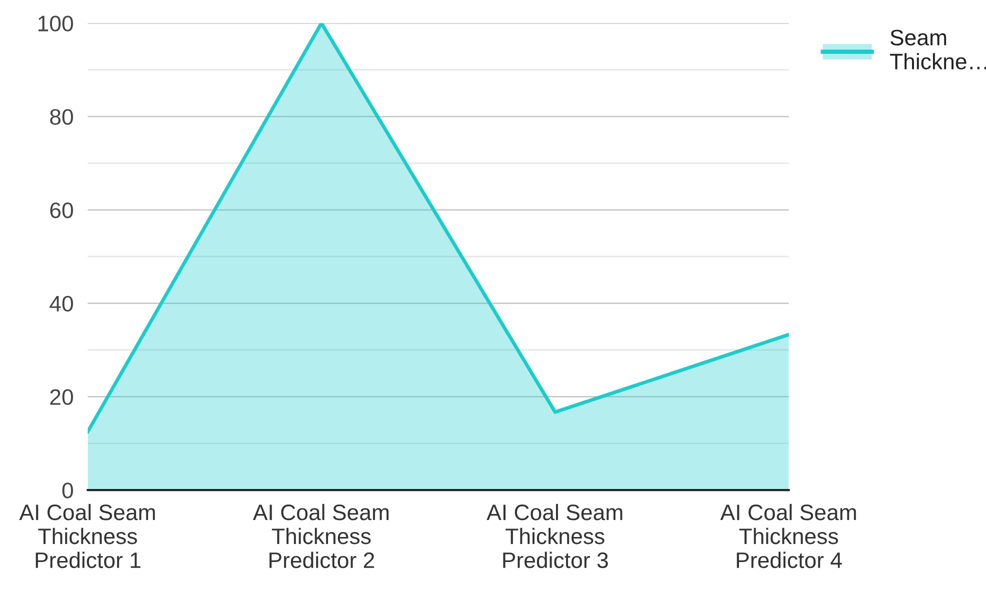  I want to click on y-tick-label: 0, so click(67, 490).